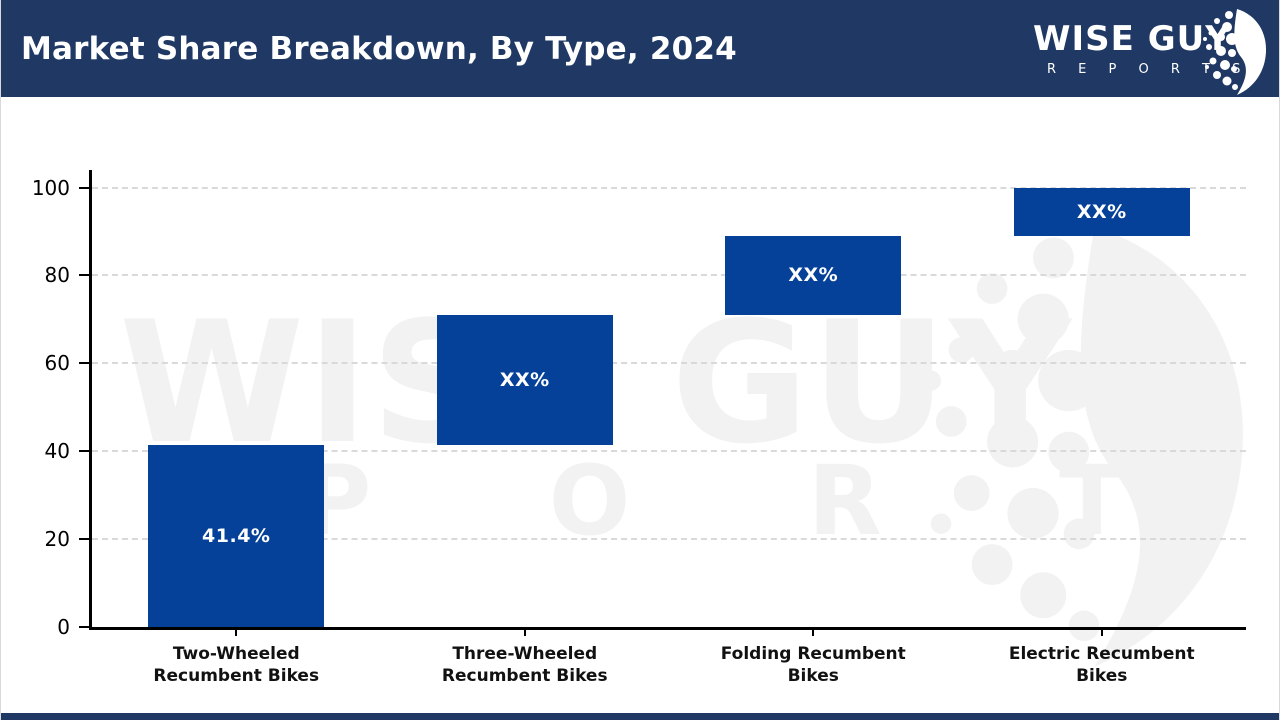  What do you see at coordinates (669, 187) in the screenshot?
I see `grid-line-y100` at bounding box center [669, 187].